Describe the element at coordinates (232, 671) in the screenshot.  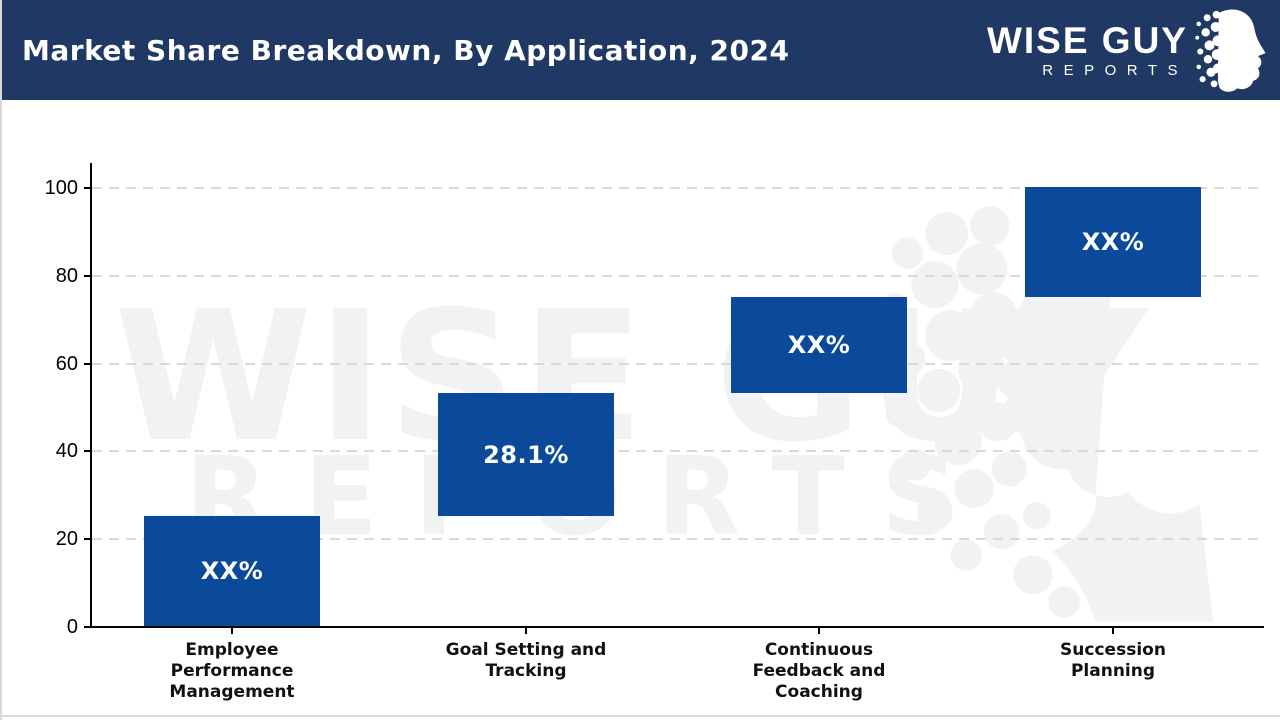
I see `category-label: Employee Performance Management` at that location.